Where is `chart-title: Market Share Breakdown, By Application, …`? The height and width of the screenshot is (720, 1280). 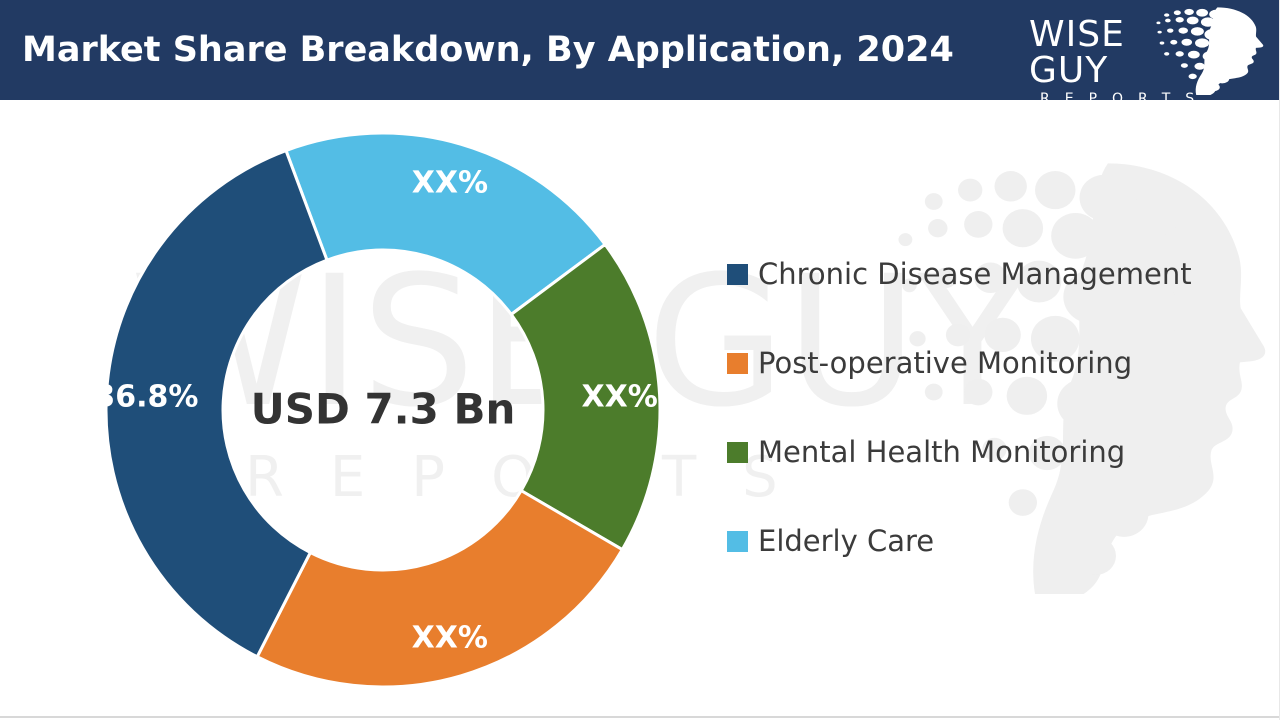
chart-title: Market Share Breakdown, By Application, … is located at coordinates (488, 50).